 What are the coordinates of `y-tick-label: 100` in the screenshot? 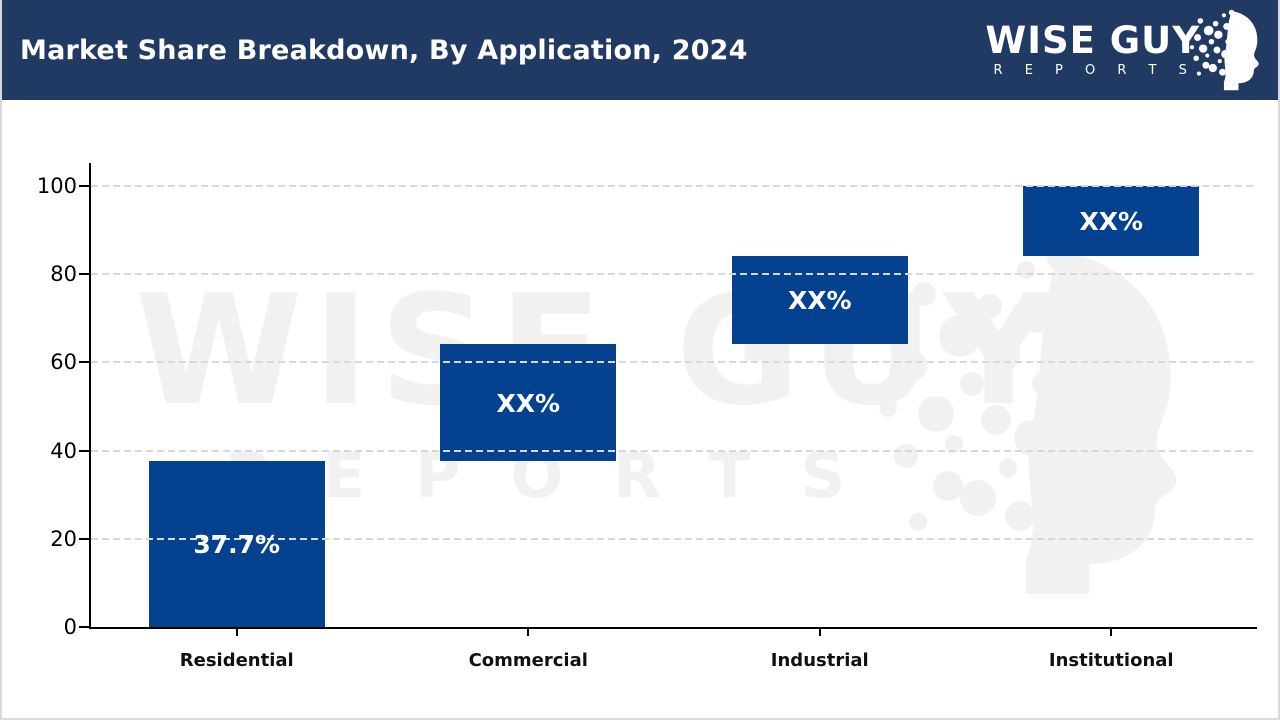 It's located at (56, 186).